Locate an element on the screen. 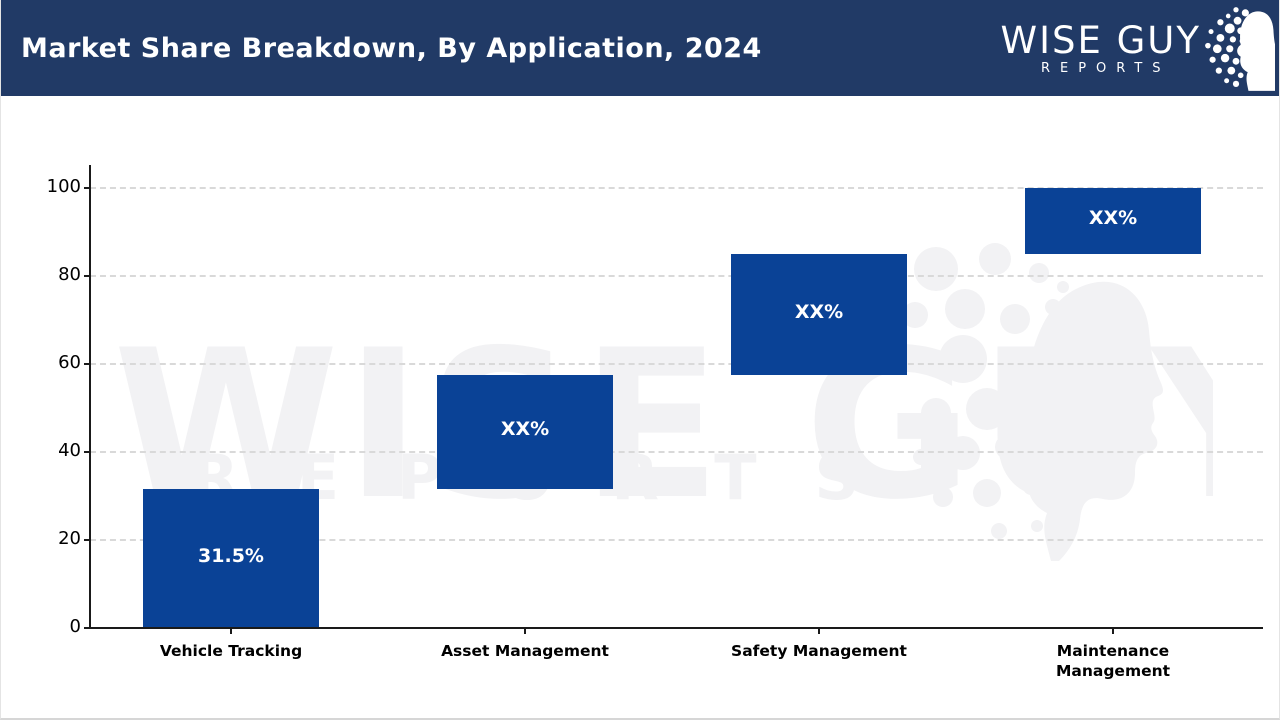 Image resolution: width=1280 pixels, height=720 pixels. bar-asset-management is located at coordinates (525, 432).